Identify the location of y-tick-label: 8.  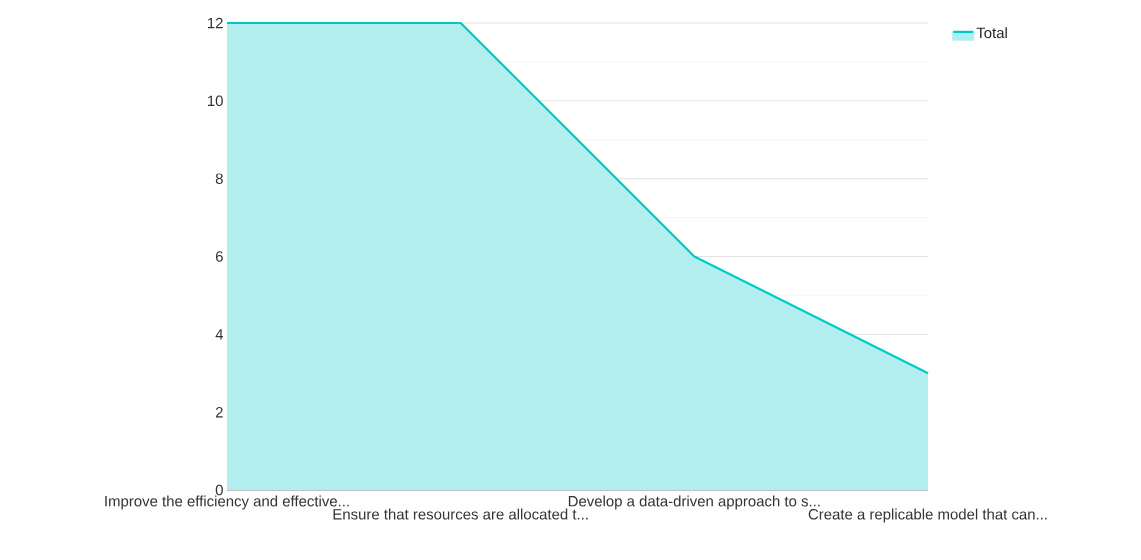
(219, 178).